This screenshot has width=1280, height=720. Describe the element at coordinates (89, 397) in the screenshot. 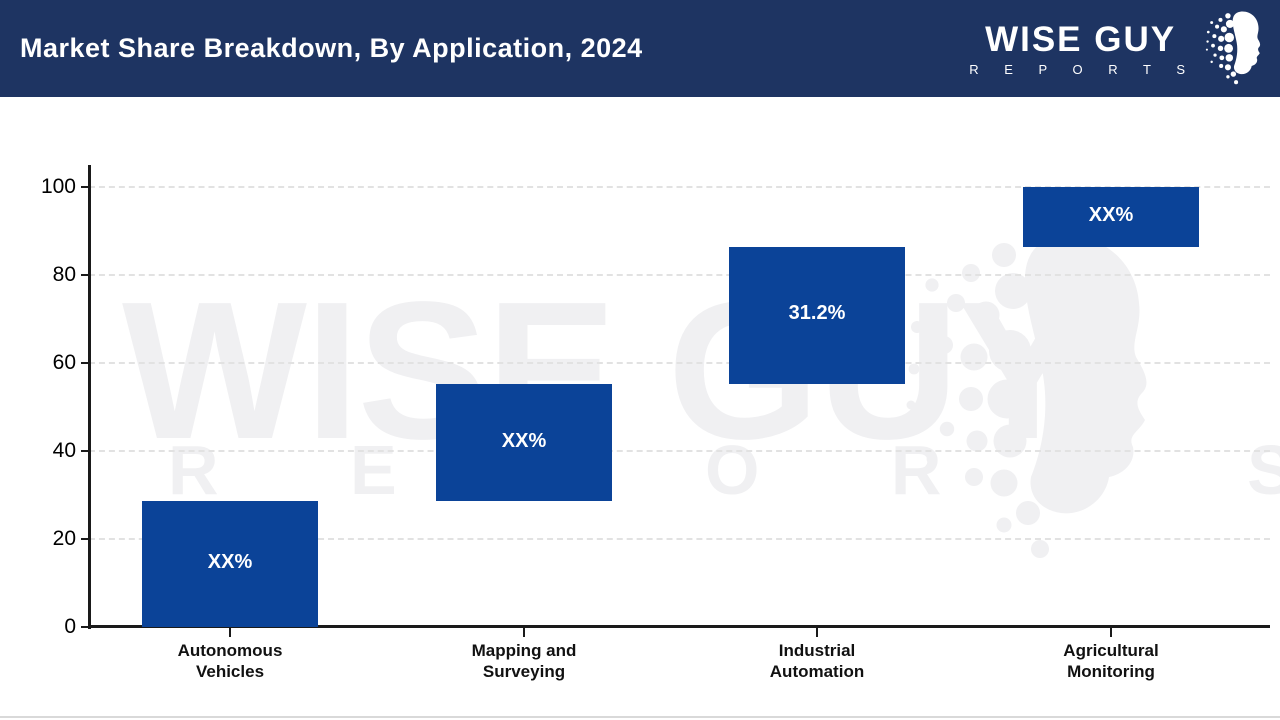

I see `y-axis` at that location.